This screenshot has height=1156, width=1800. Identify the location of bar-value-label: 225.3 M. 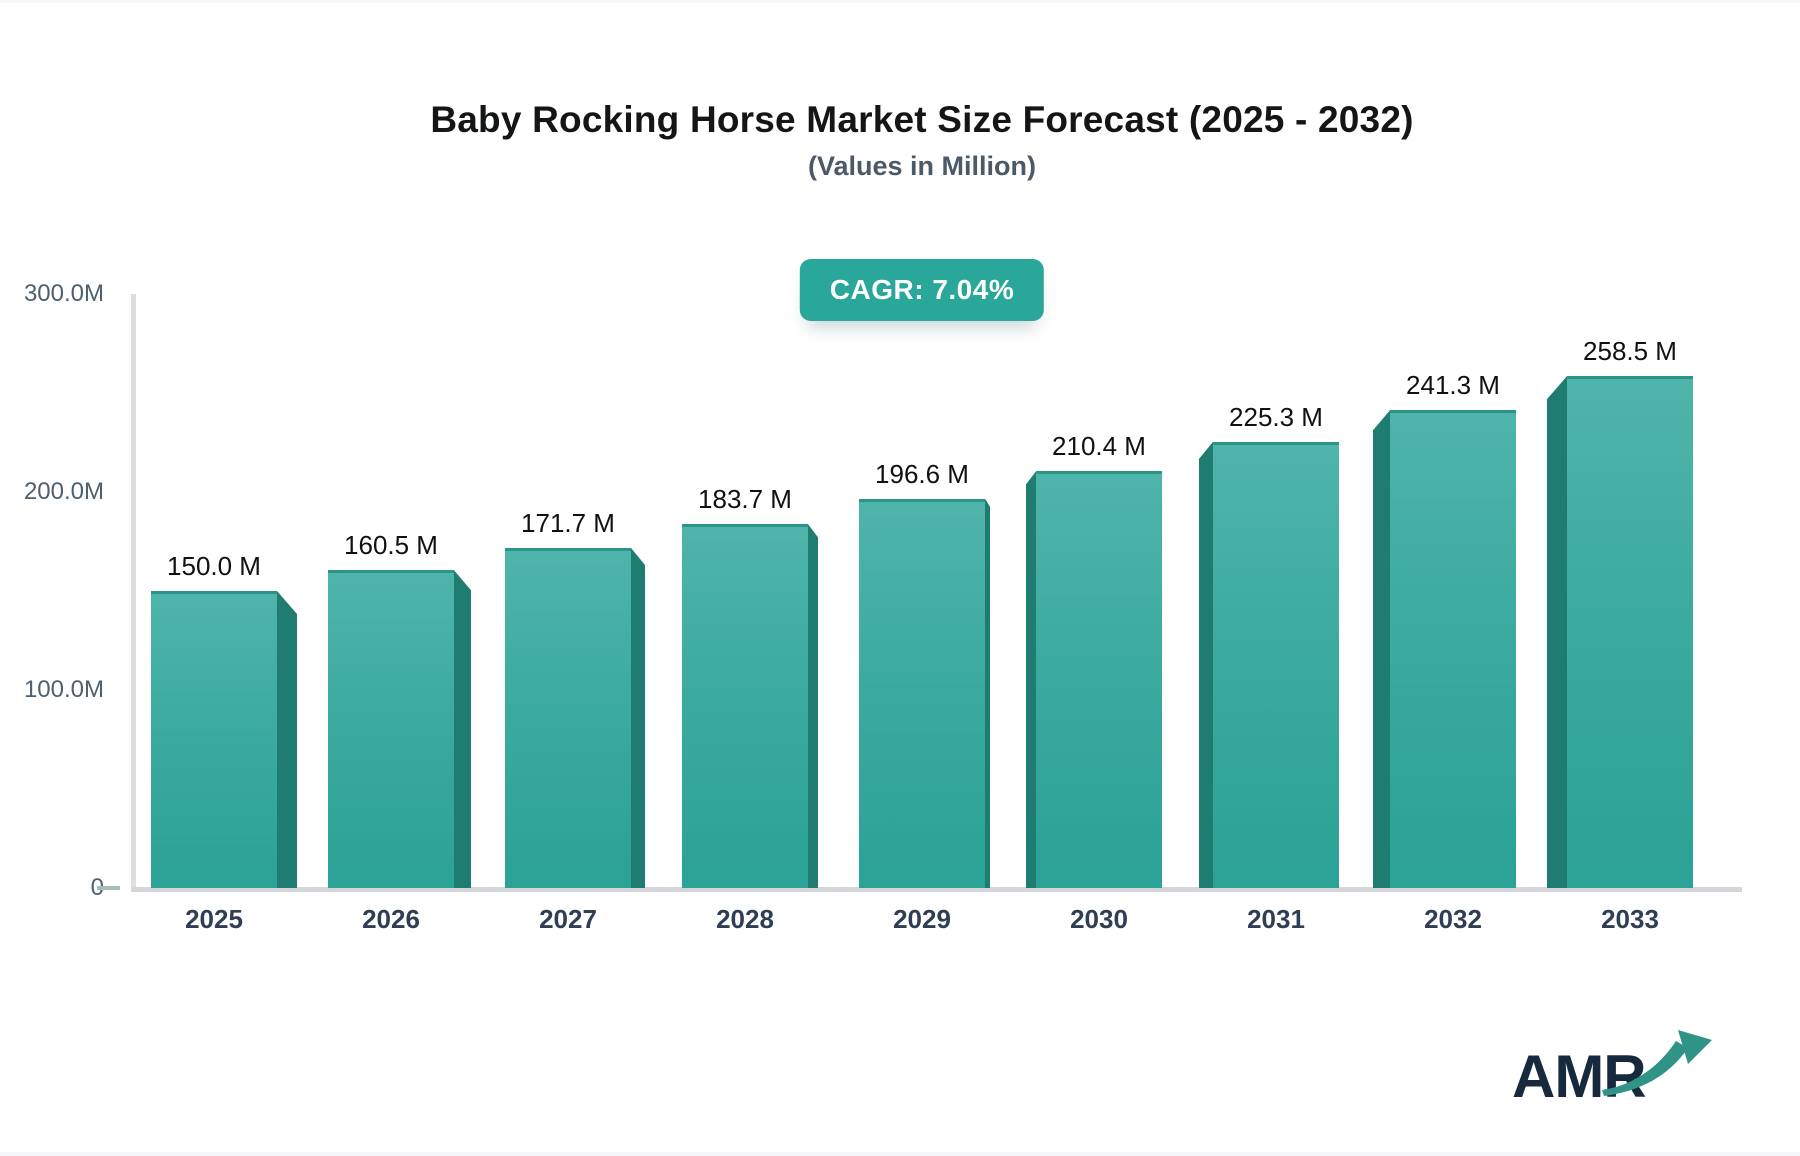
(1276, 416).